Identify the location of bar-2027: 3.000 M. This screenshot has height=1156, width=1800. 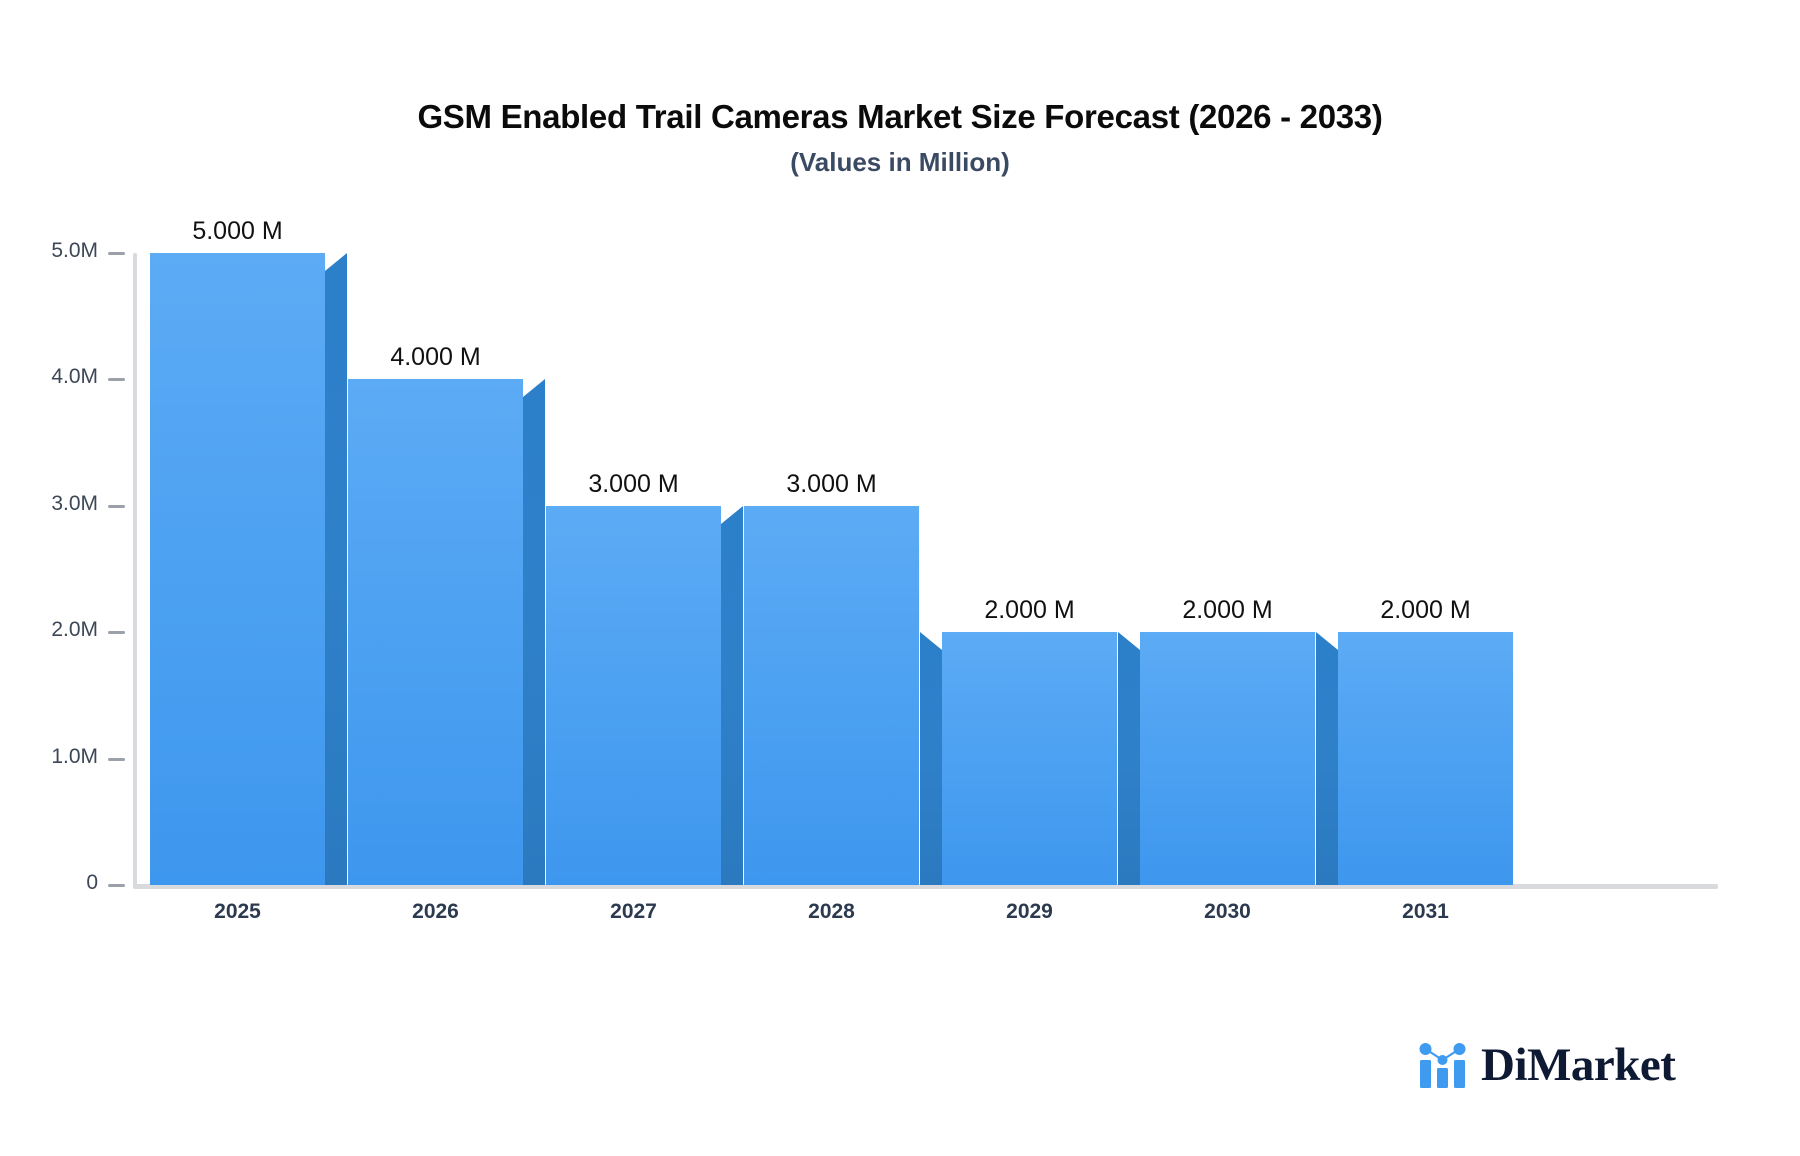
(644, 677).